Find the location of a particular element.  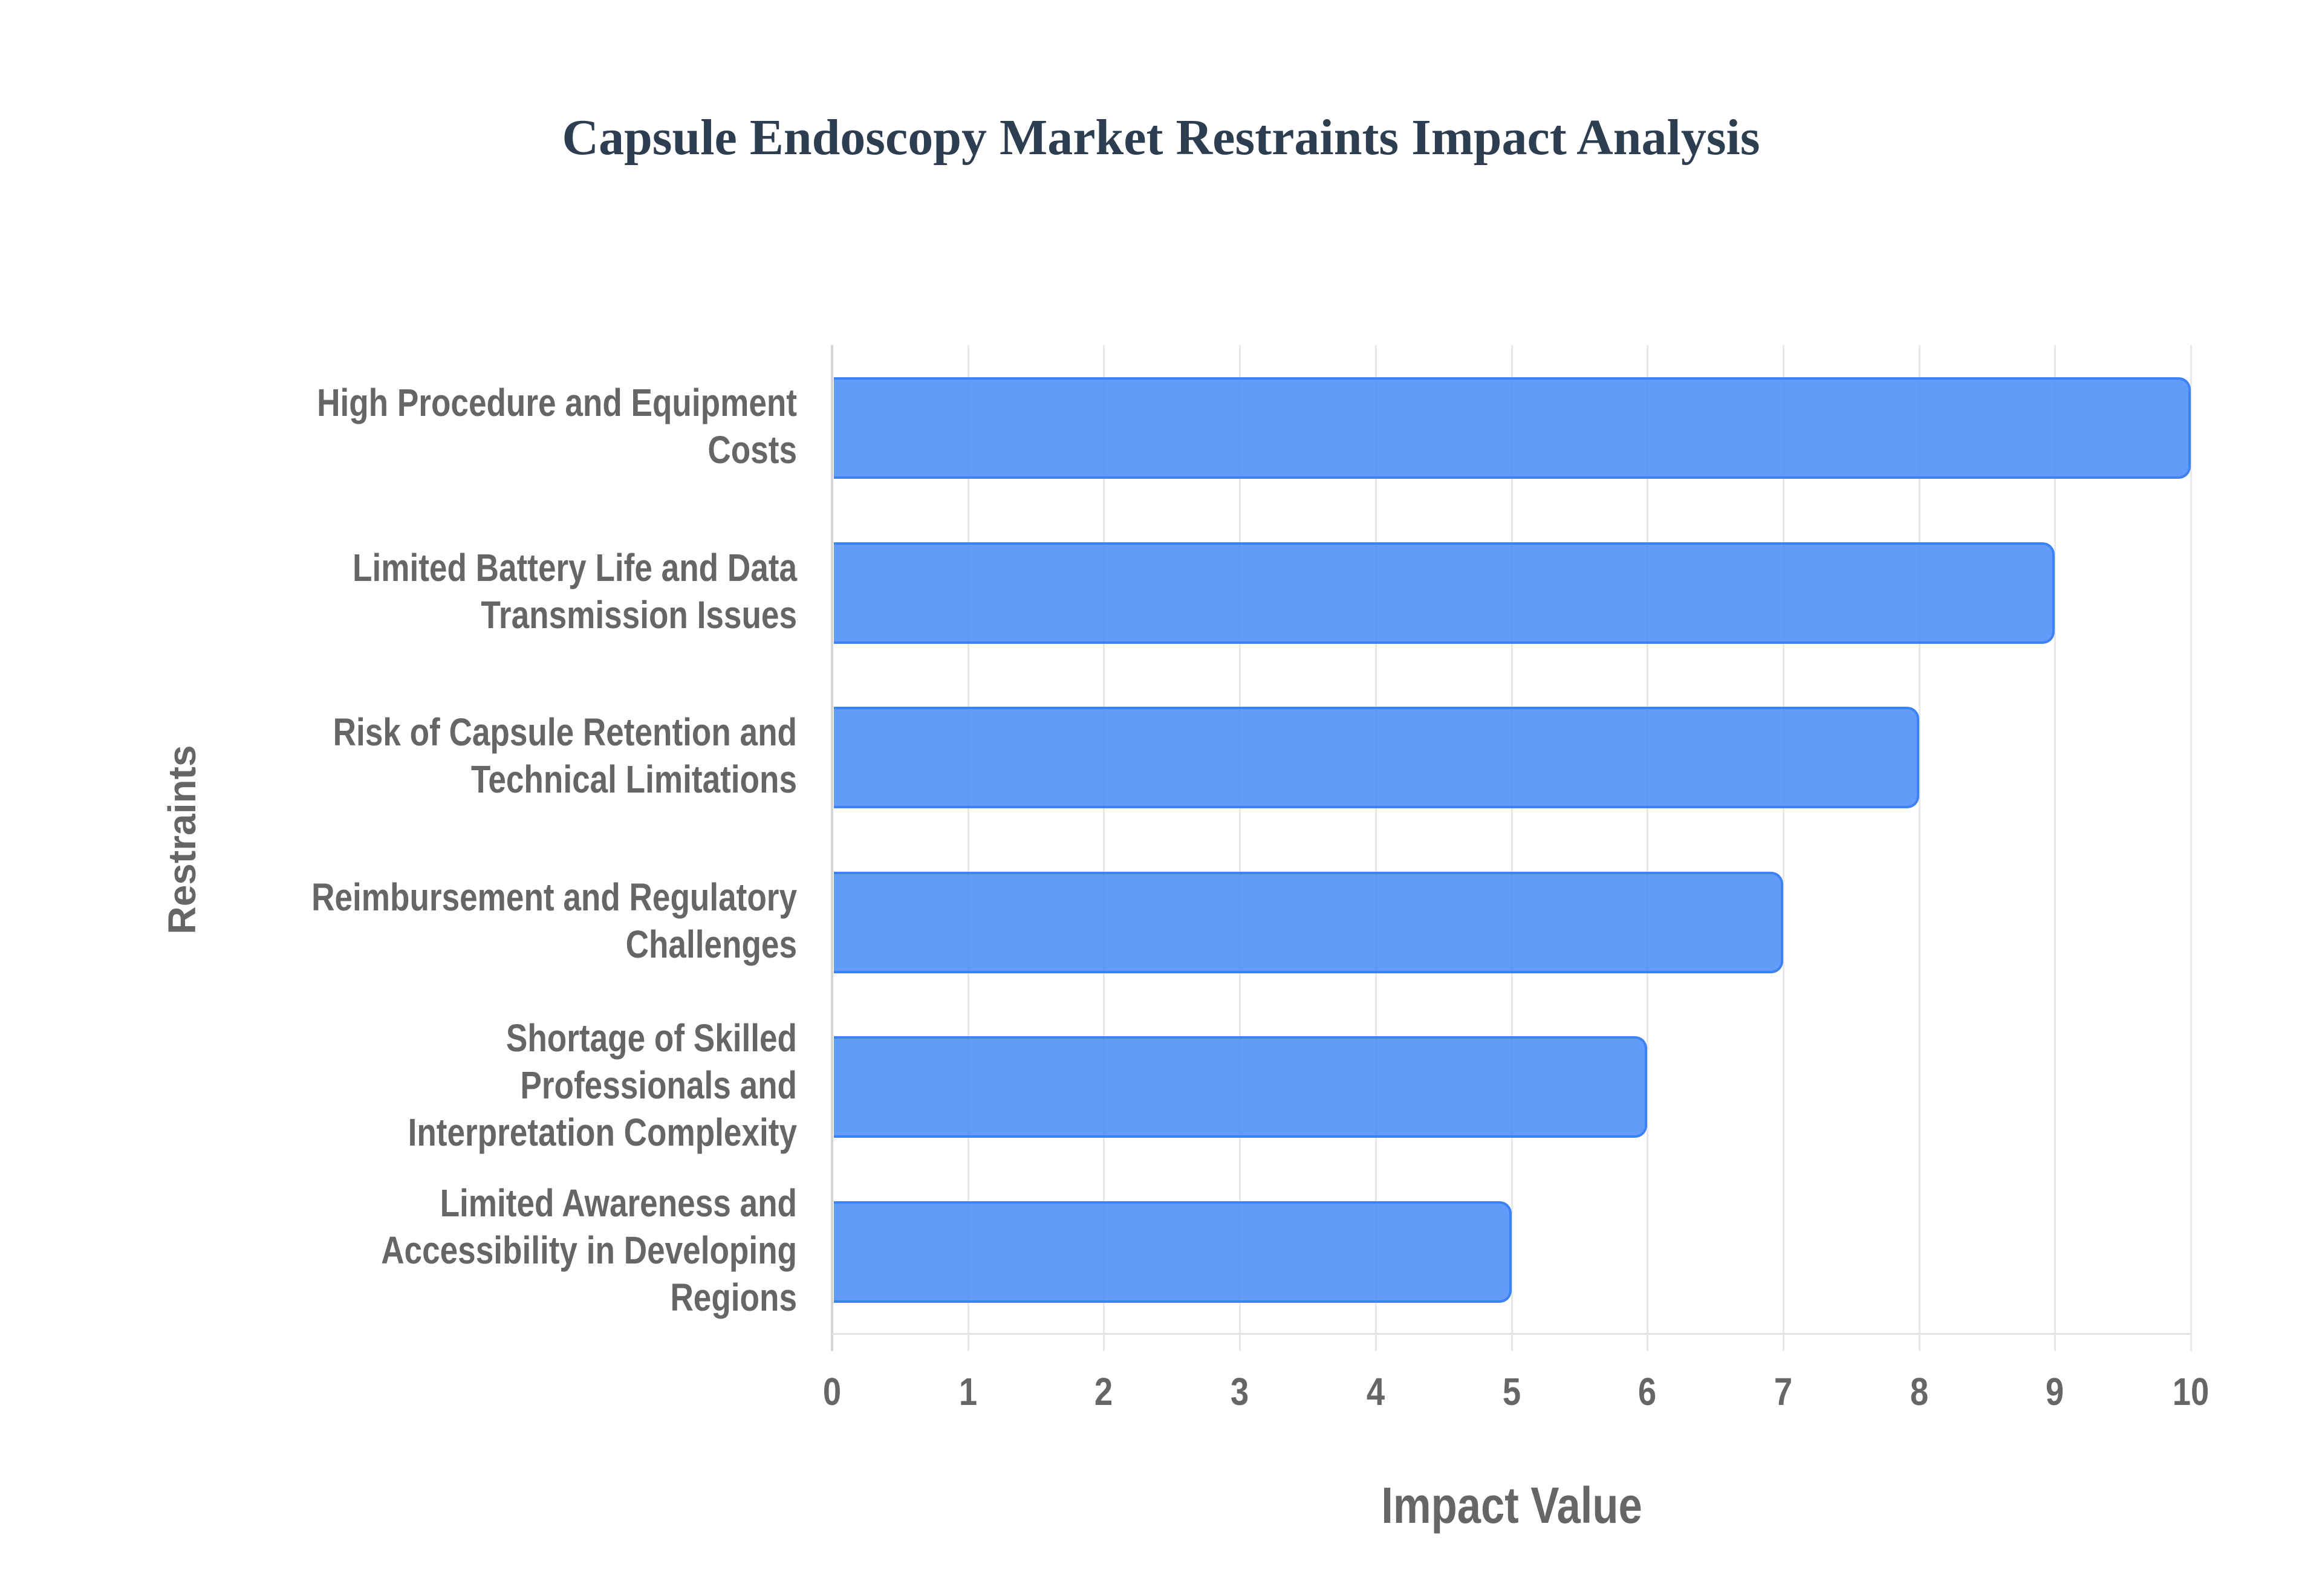

x-tick-label: 10 is located at coordinates (2191, 1391).